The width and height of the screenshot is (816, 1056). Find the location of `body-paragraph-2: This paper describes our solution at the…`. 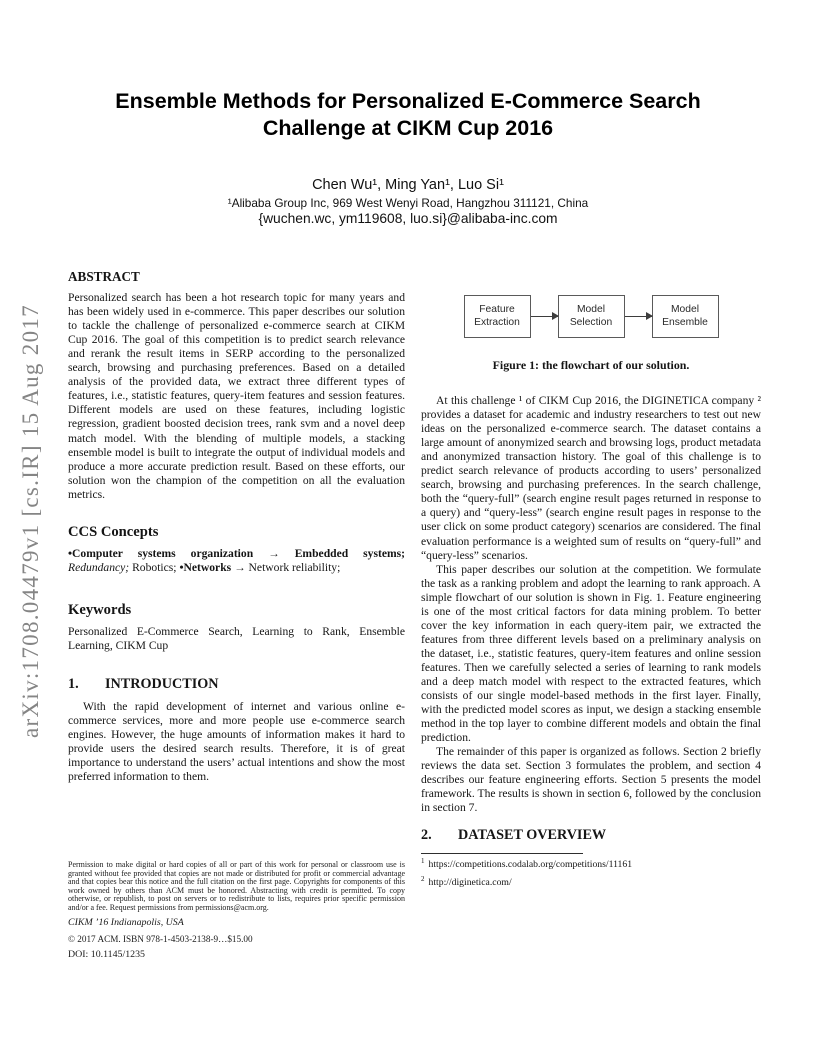

body-paragraph-2: This paper describes our solution at the… is located at coordinates (591, 653).